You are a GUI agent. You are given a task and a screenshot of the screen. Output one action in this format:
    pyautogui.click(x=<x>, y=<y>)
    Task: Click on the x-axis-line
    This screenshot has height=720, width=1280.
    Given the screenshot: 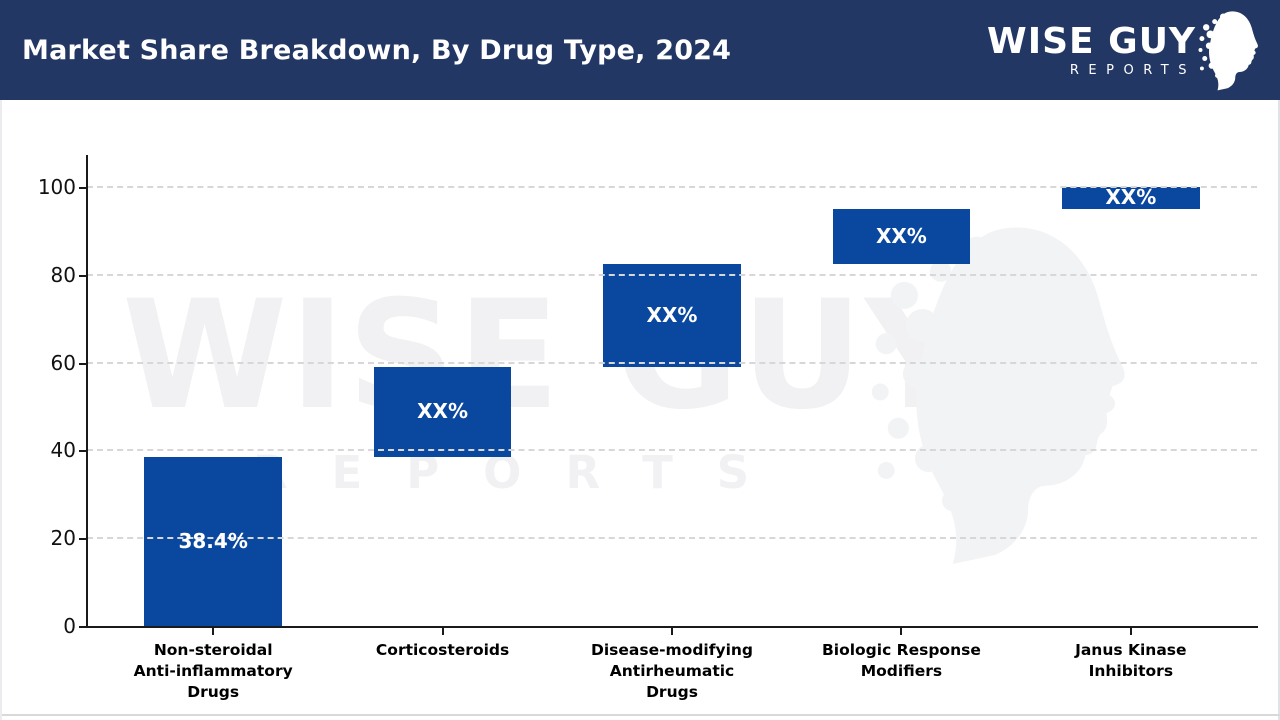 What is the action you would take?
    pyautogui.click(x=672, y=627)
    